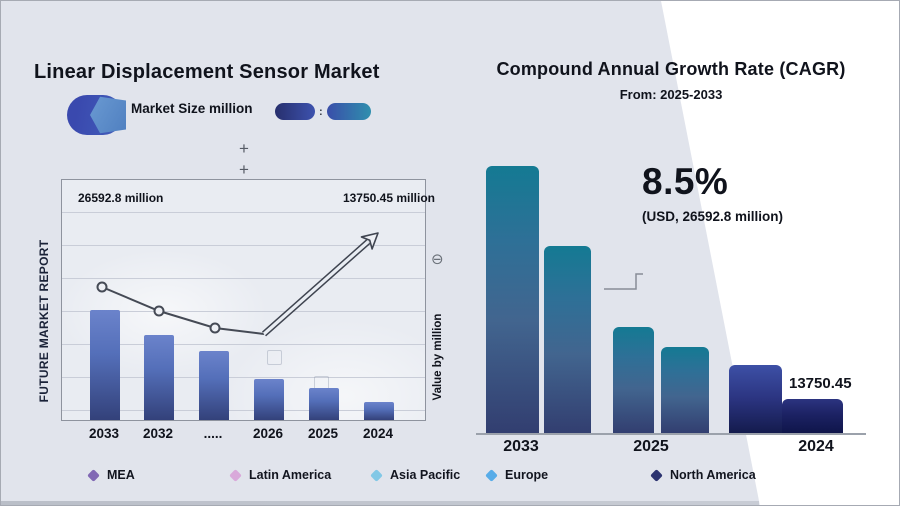 This screenshot has height=506, width=900. What do you see at coordinates (437, 259) in the screenshot?
I see `minus-circle-icon: ⊖` at bounding box center [437, 259].